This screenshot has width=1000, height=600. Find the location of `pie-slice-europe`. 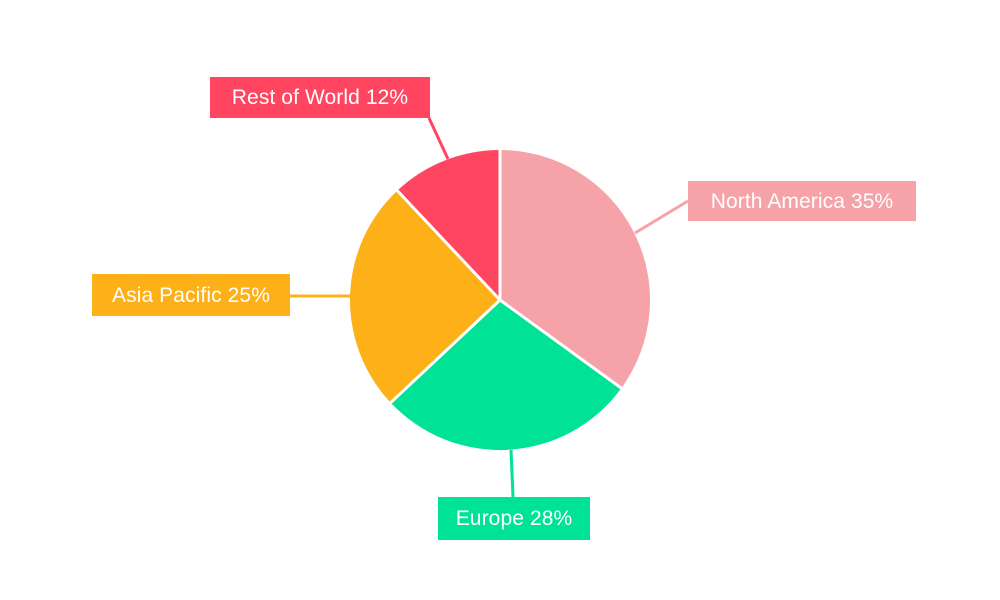

pie-slice-europe is located at coordinates (506, 375).